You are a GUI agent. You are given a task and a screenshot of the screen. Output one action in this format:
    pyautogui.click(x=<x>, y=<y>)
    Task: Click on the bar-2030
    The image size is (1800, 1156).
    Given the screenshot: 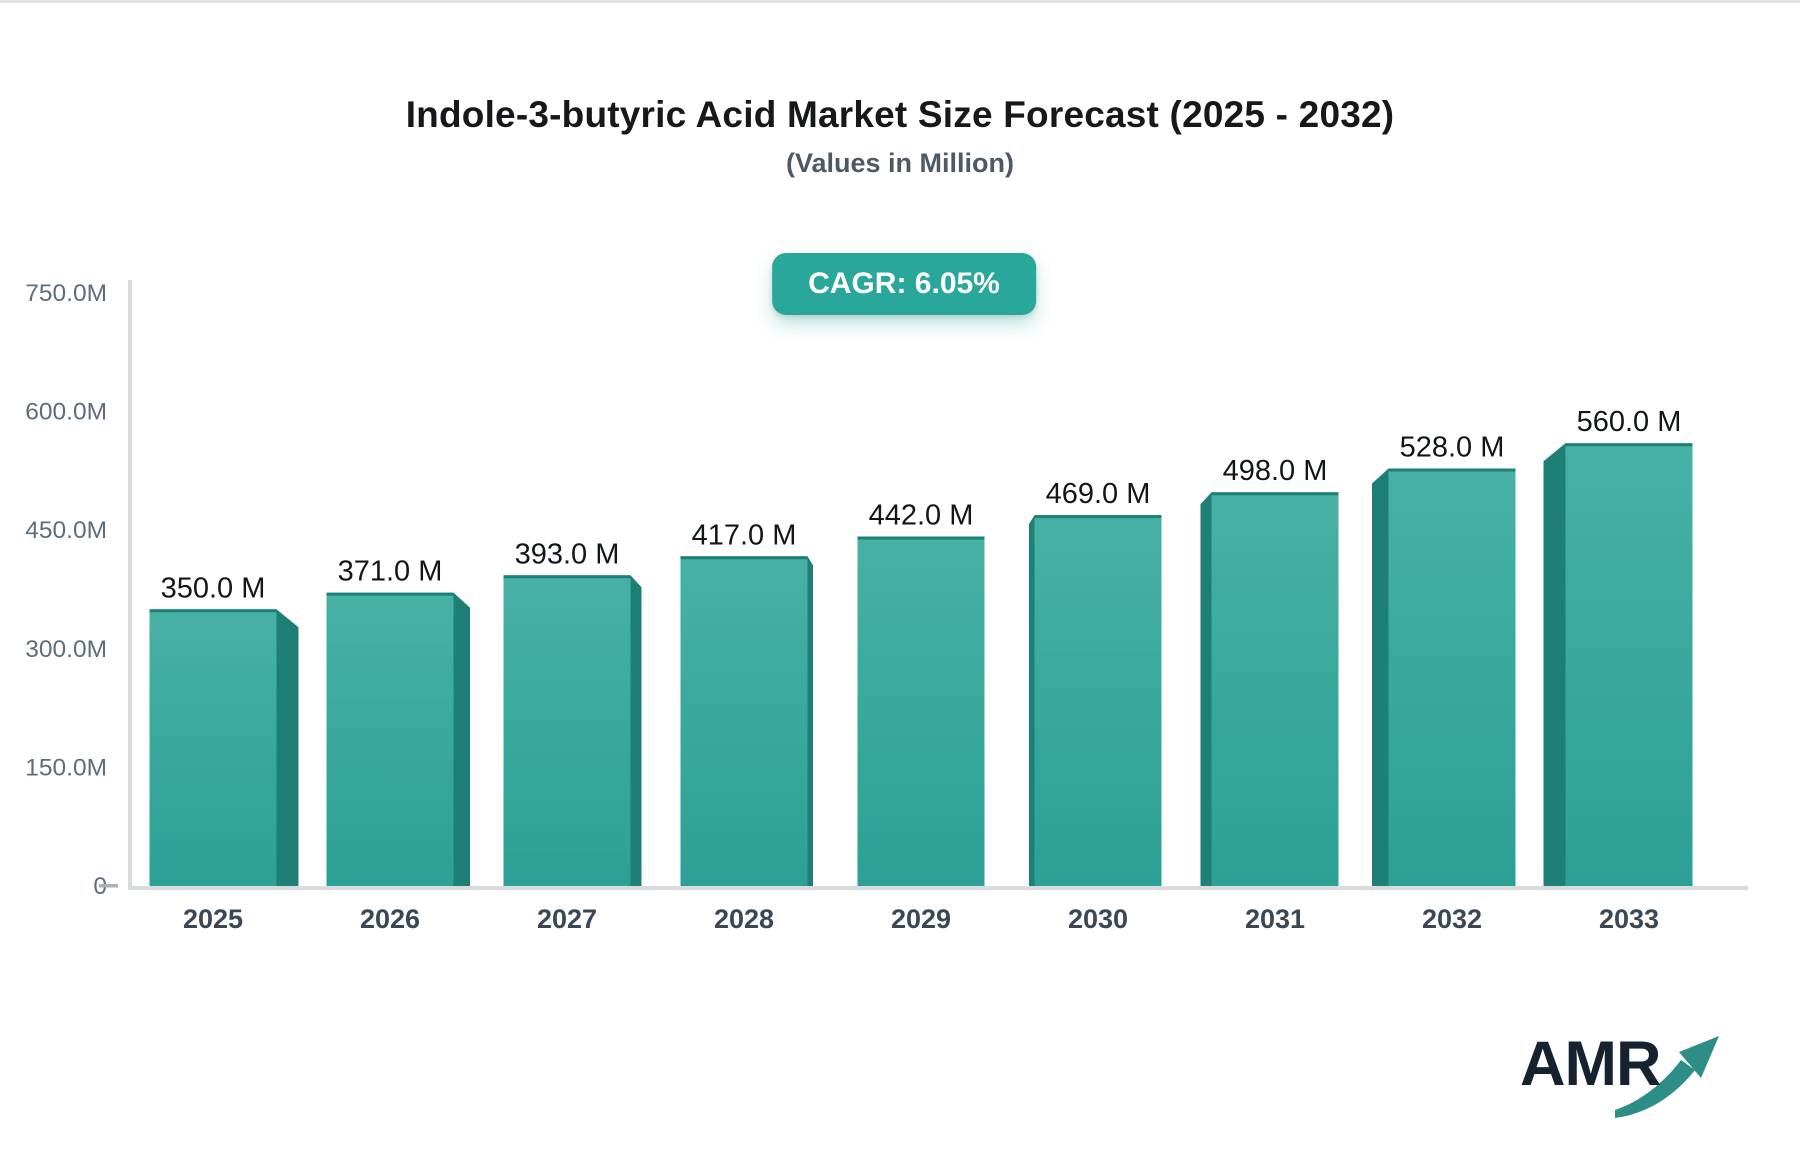 What is the action you would take?
    pyautogui.click(x=1098, y=700)
    